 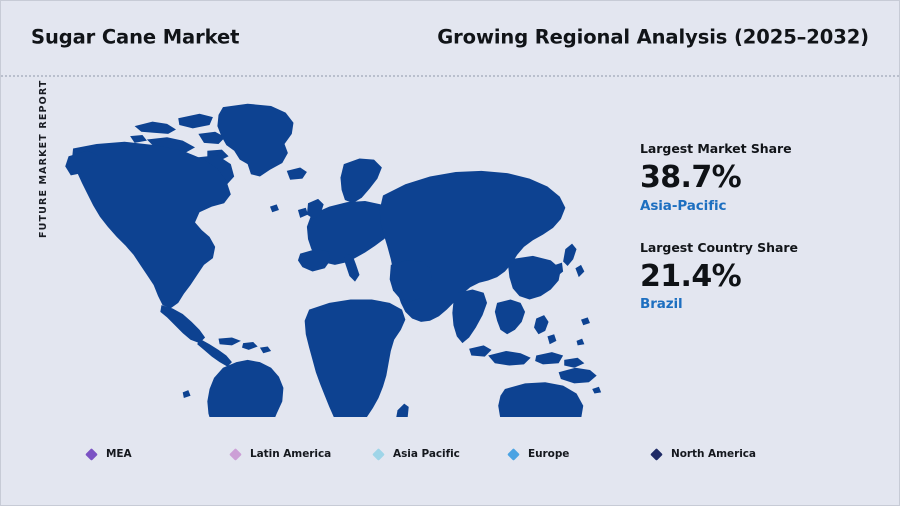 What do you see at coordinates (151, 225) in the screenshot?
I see `north-america-shape` at bounding box center [151, 225].